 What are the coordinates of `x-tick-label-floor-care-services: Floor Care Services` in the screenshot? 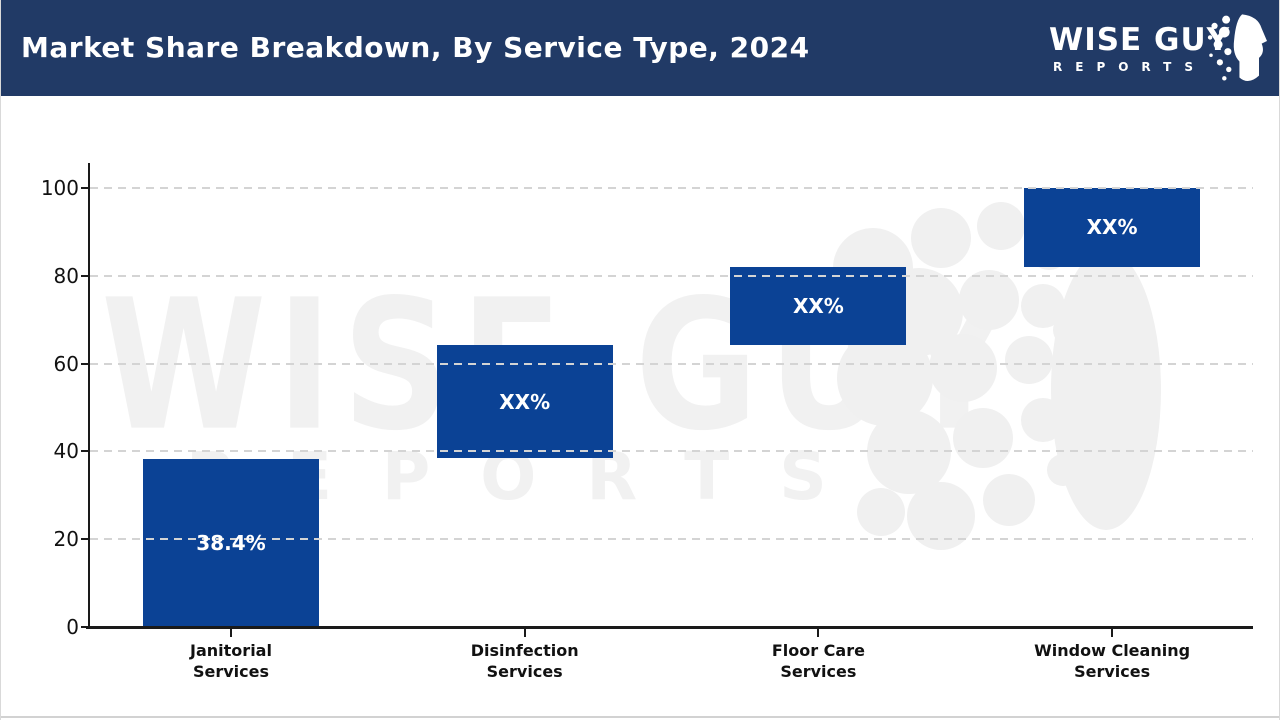 It's located at (818, 661).